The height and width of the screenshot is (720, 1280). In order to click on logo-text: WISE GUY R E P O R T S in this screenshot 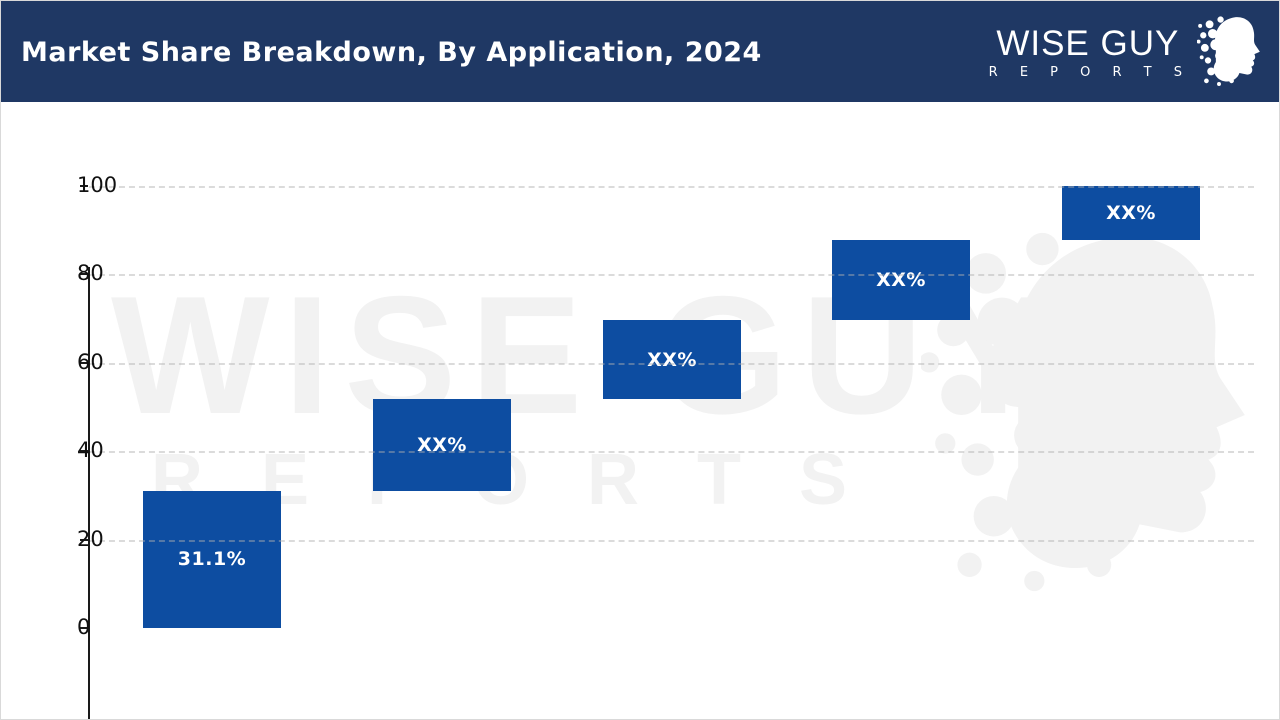, I will do `click(1088, 52)`.